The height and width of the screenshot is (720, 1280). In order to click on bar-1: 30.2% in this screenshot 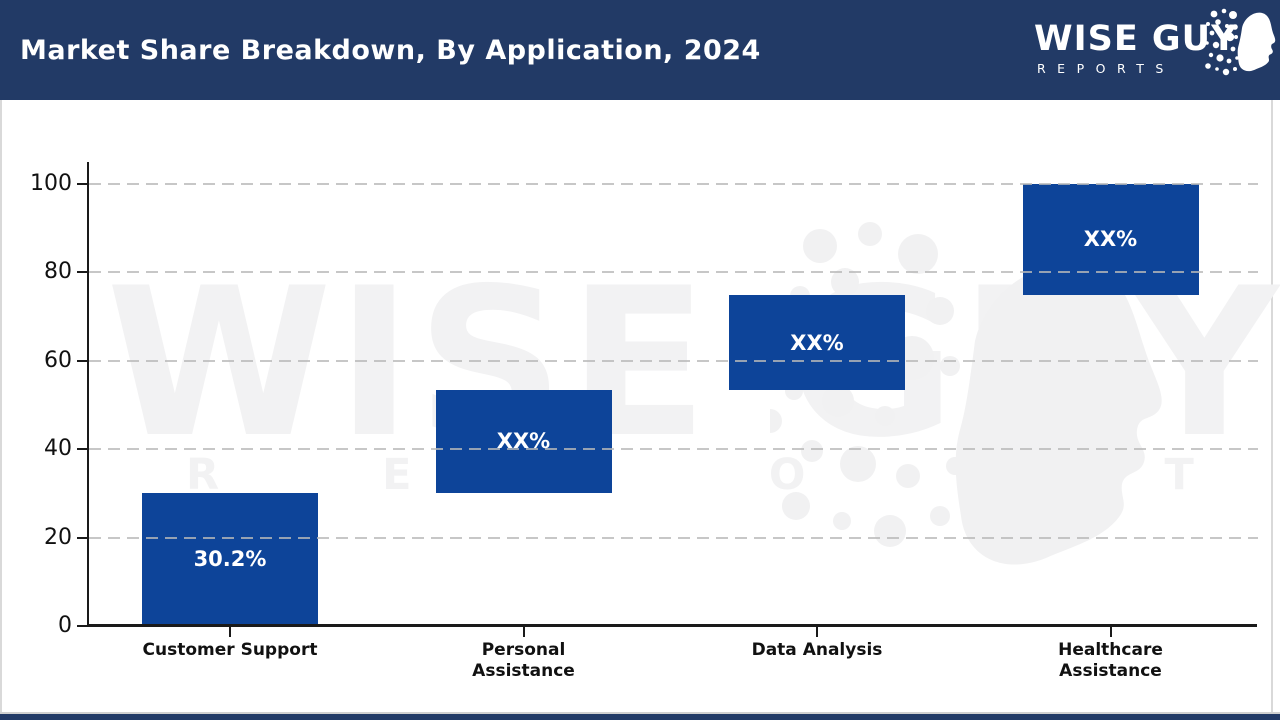, I will do `click(230, 559)`.